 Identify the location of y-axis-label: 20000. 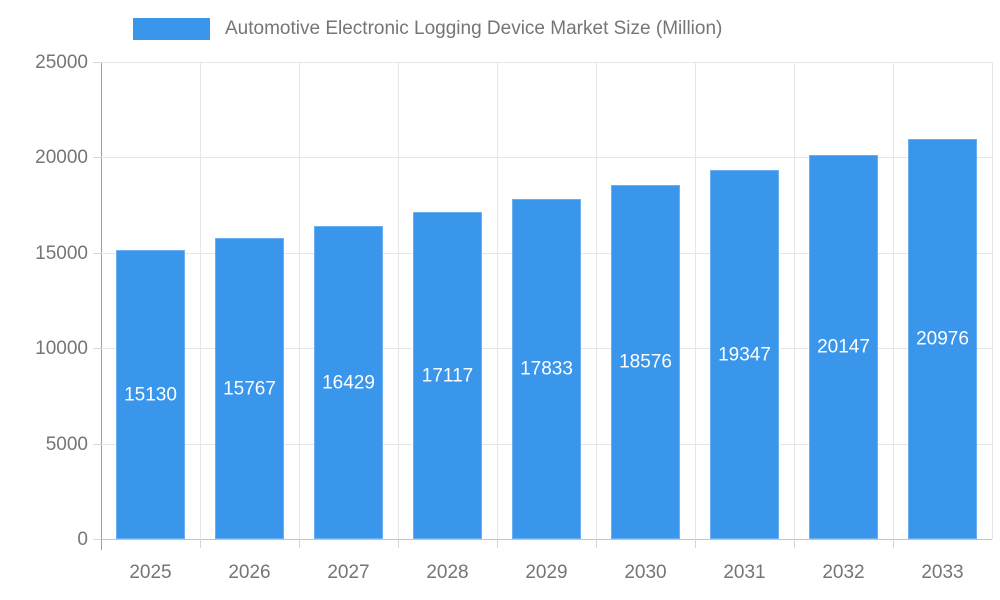
(61, 157).